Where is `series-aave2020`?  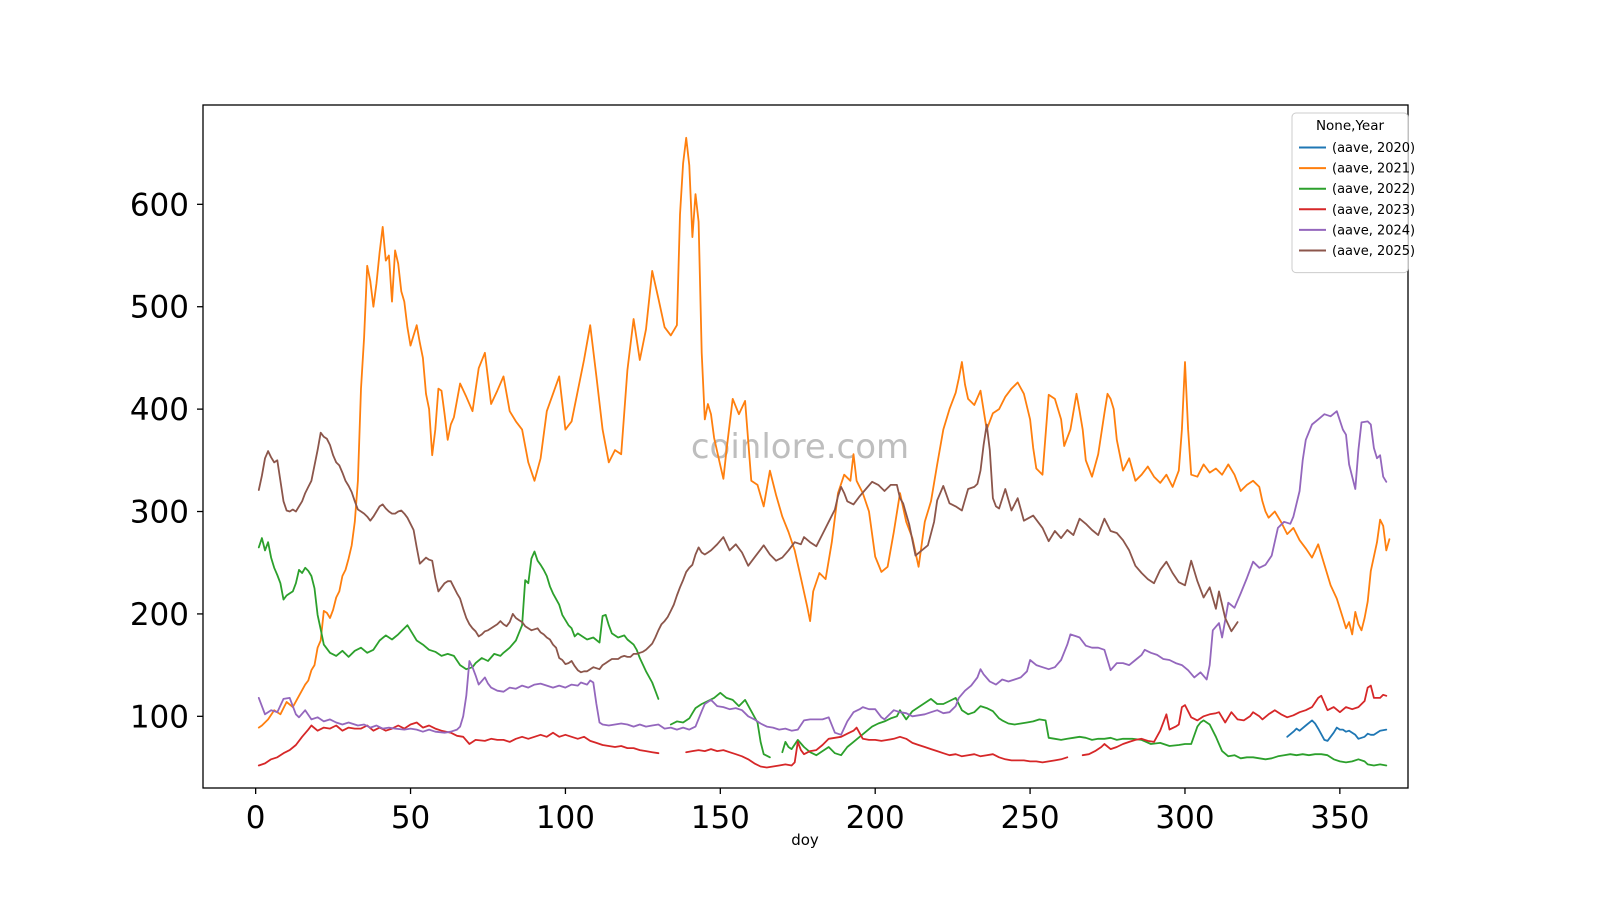 series-aave2020 is located at coordinates (1337, 730).